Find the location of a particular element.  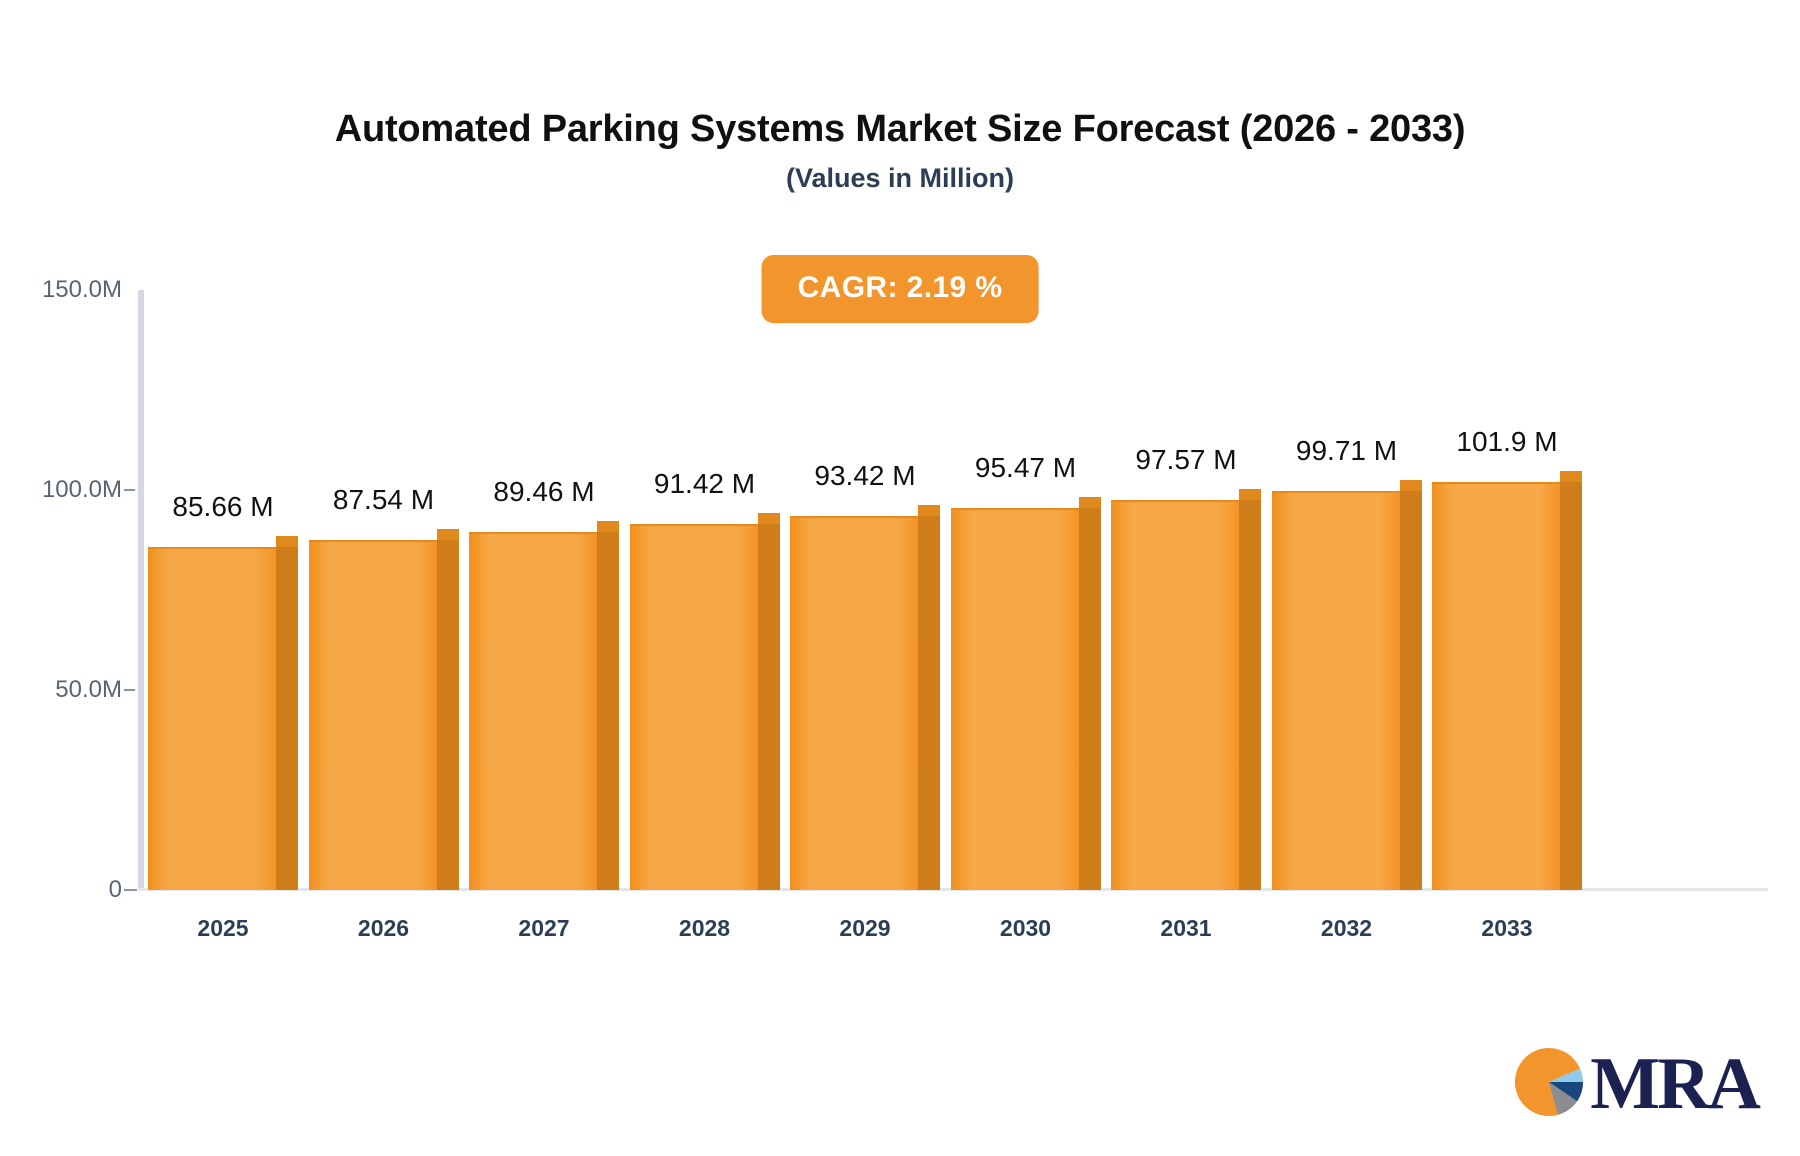

bar-value-label: 93.42 M is located at coordinates (865, 476).